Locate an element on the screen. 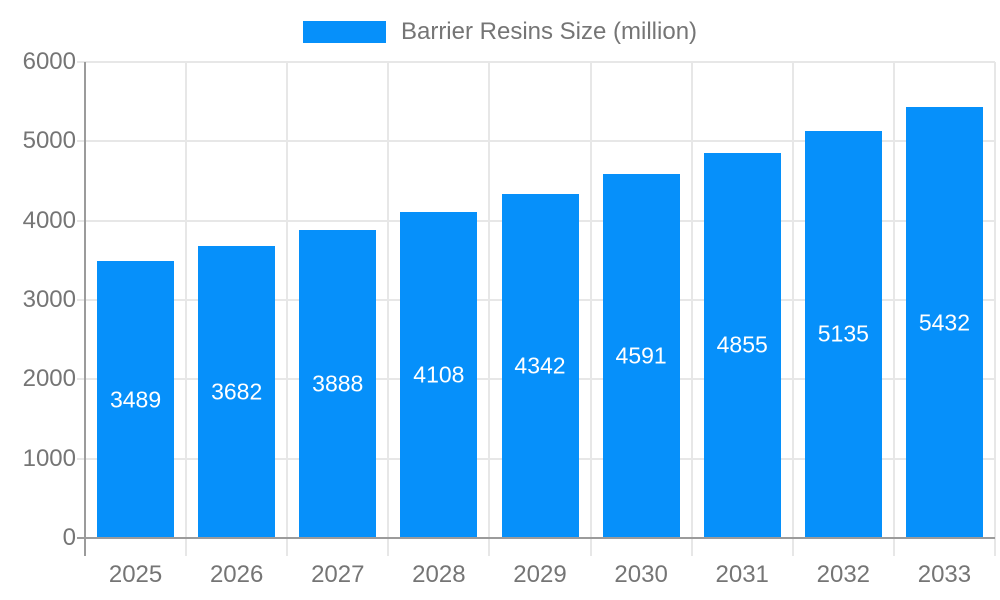 Image resolution: width=1000 pixels, height=600 pixels. y-axis-tick-label: 3000 is located at coordinates (49, 299).